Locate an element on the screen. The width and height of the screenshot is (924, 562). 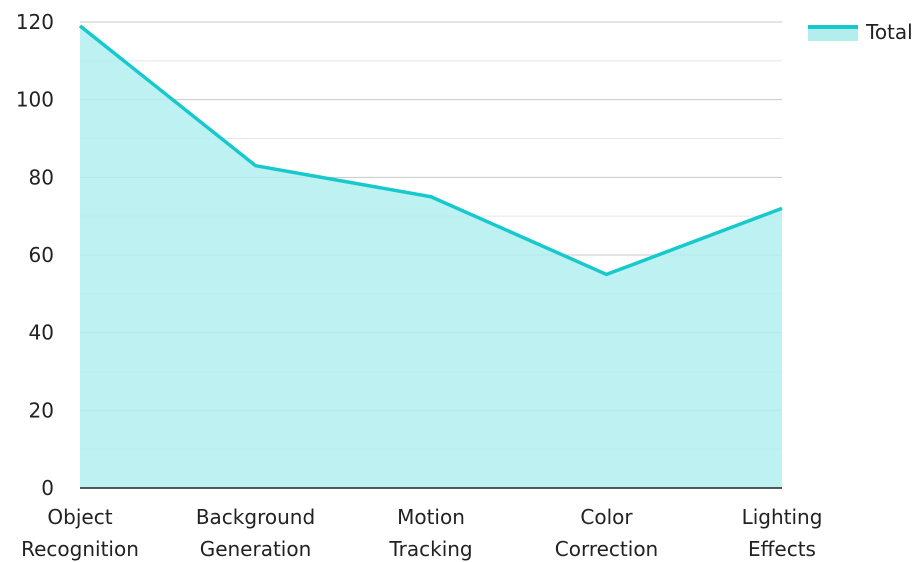
legend: Total is located at coordinates (860, 32).